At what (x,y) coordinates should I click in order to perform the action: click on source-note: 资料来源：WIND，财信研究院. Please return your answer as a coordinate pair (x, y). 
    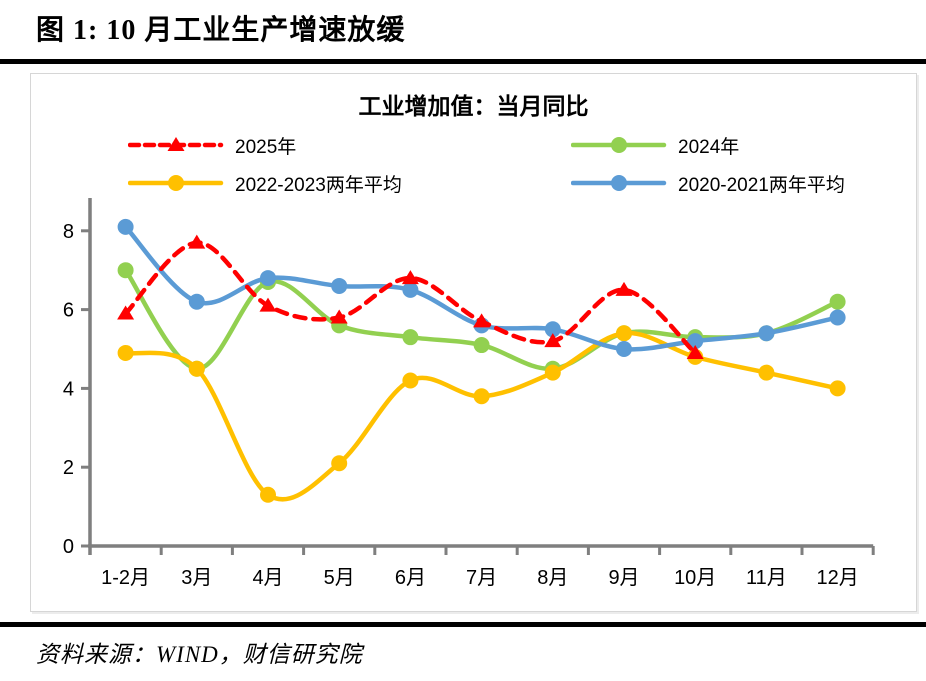
    Looking at the image, I should click on (199, 654).